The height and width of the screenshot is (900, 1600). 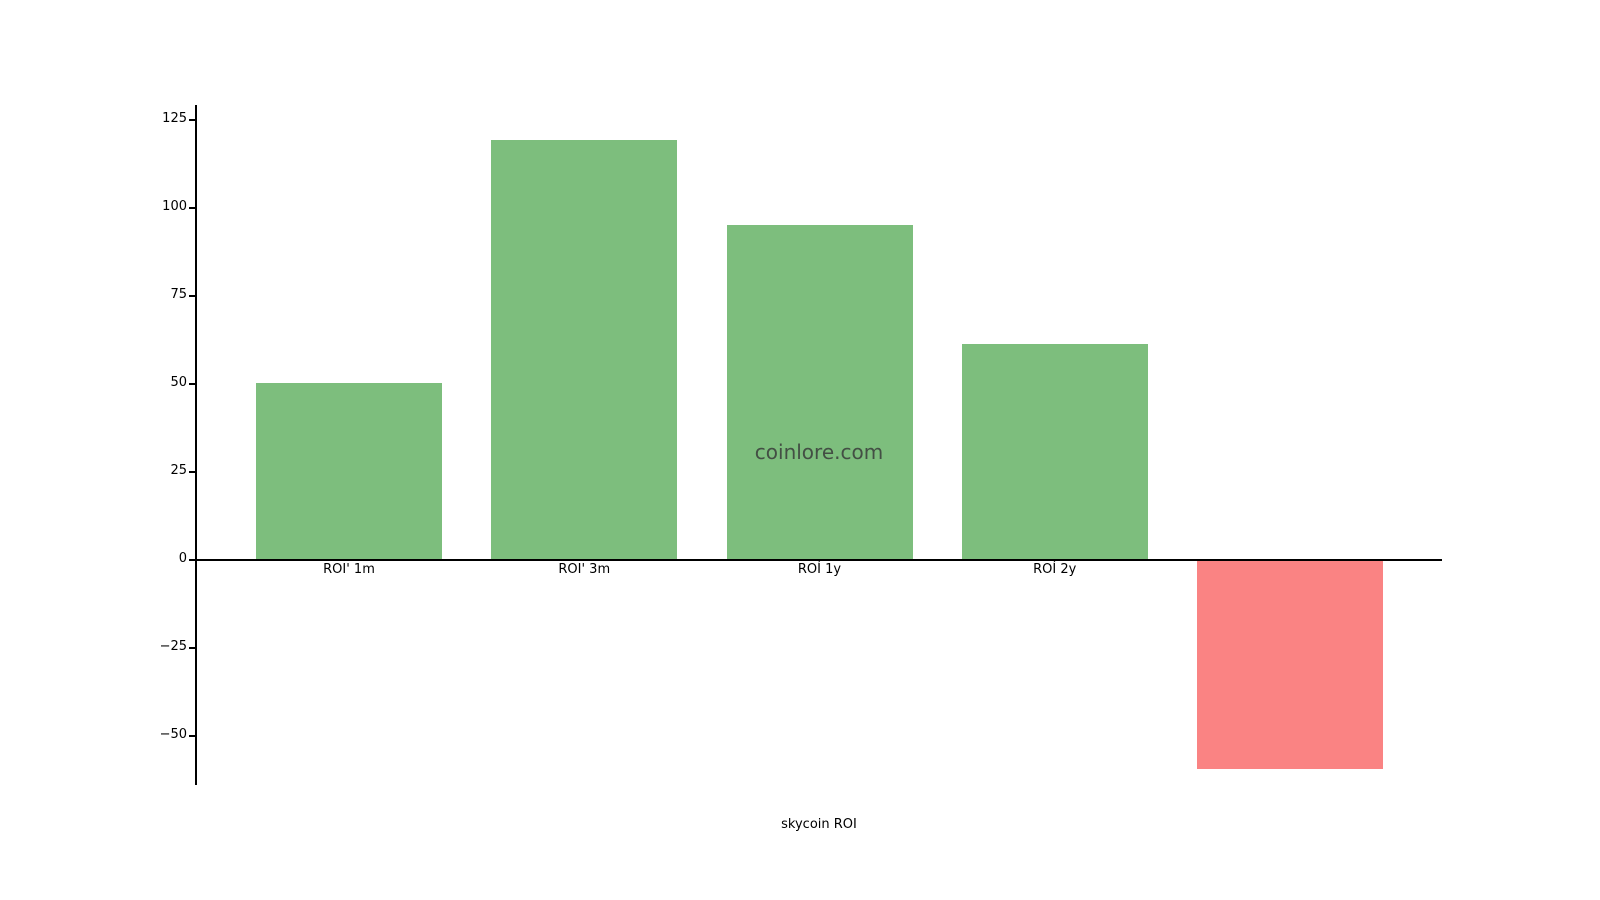 I want to click on y-tick-label: −50, so click(x=173, y=734).